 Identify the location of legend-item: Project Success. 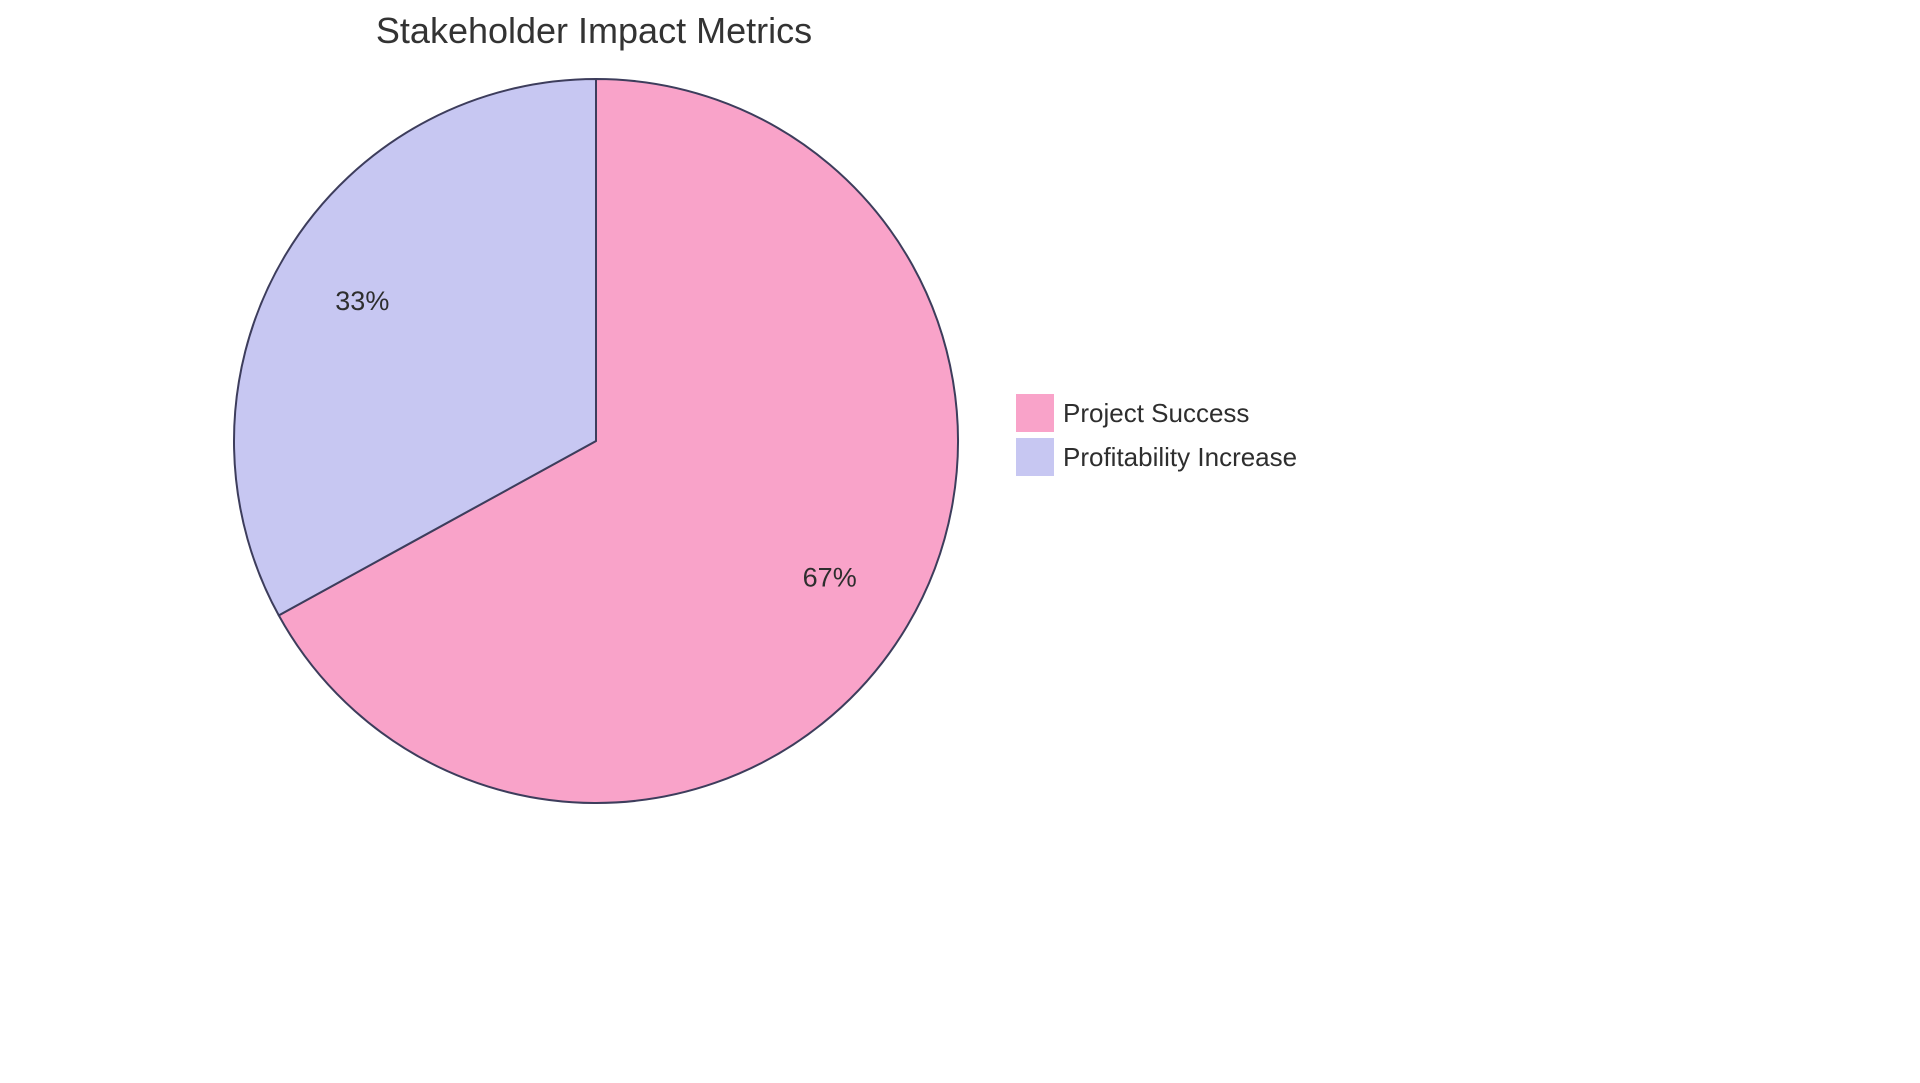
(1156, 413).